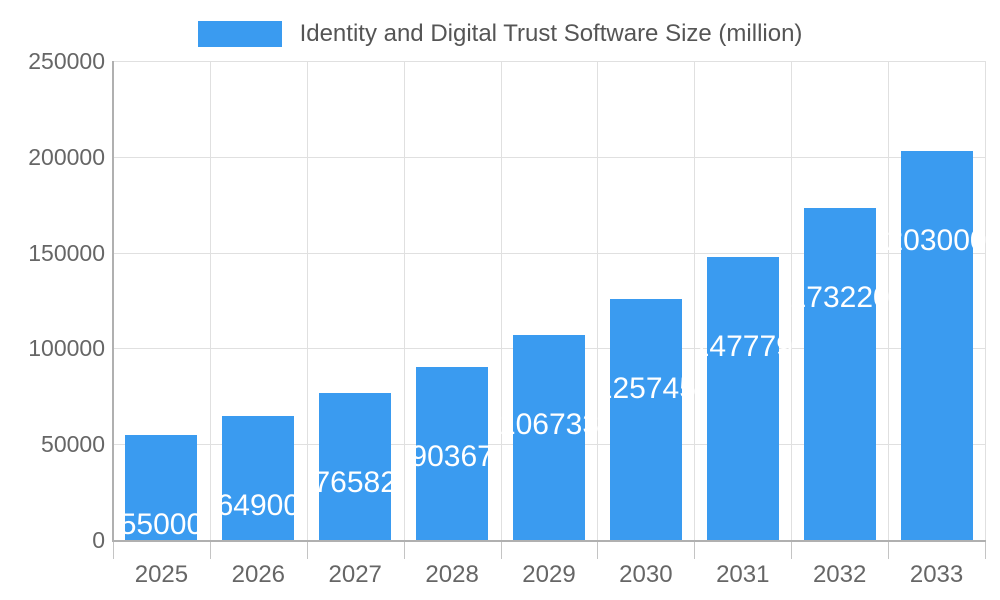 Image resolution: width=1000 pixels, height=600 pixels. What do you see at coordinates (355, 574) in the screenshot?
I see `x-axis-tick-label: 2027` at bounding box center [355, 574].